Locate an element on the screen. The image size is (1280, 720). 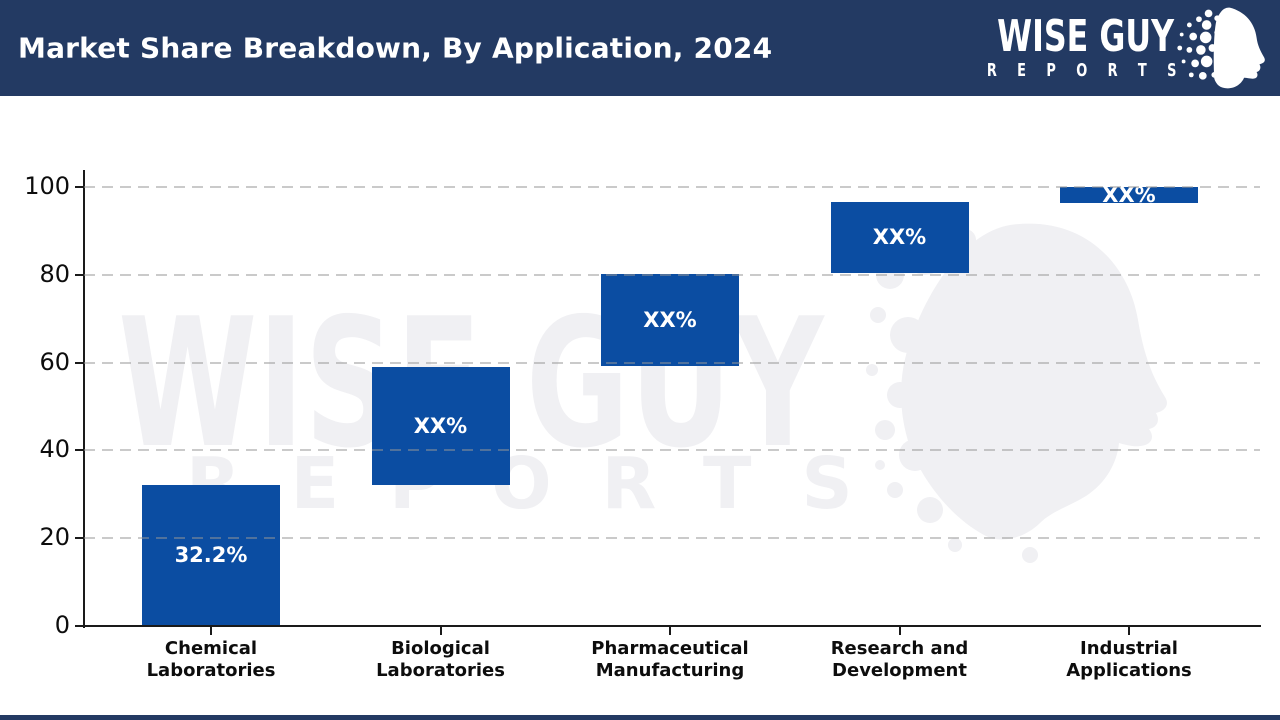
bar-value-label: 32.2% is located at coordinates (211, 555).